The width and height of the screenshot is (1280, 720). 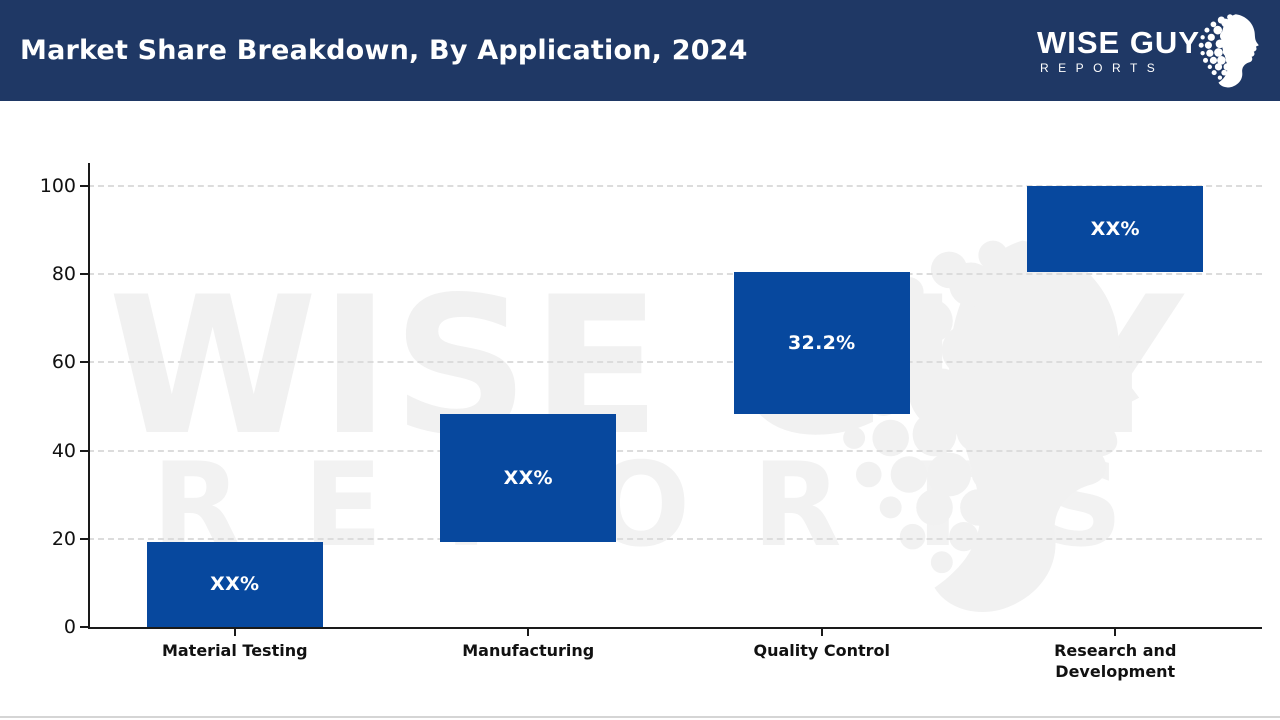 I want to click on logo-reports-text: REPORTS, so click(x=1102, y=68).